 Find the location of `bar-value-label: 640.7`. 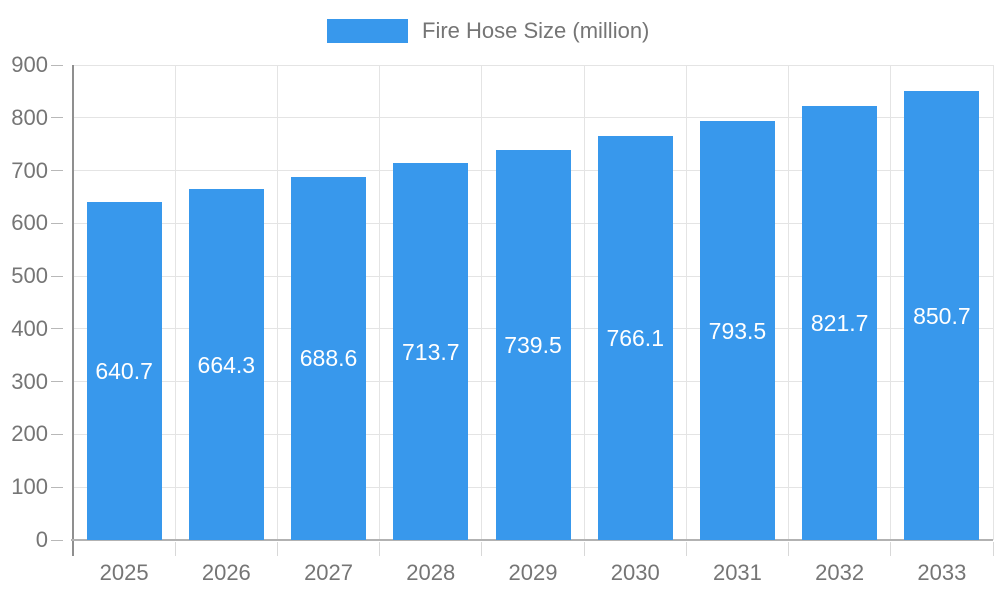

bar-value-label: 640.7 is located at coordinates (124, 370).